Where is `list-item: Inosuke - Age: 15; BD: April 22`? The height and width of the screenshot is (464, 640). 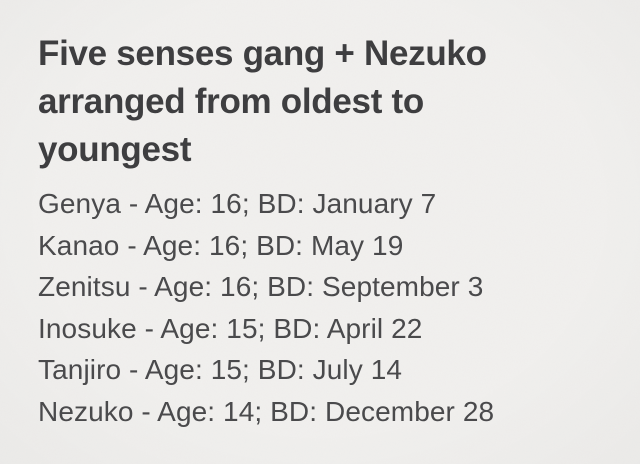
list-item: Inosuke - Age: 15; BD: April 22 is located at coordinates (230, 328).